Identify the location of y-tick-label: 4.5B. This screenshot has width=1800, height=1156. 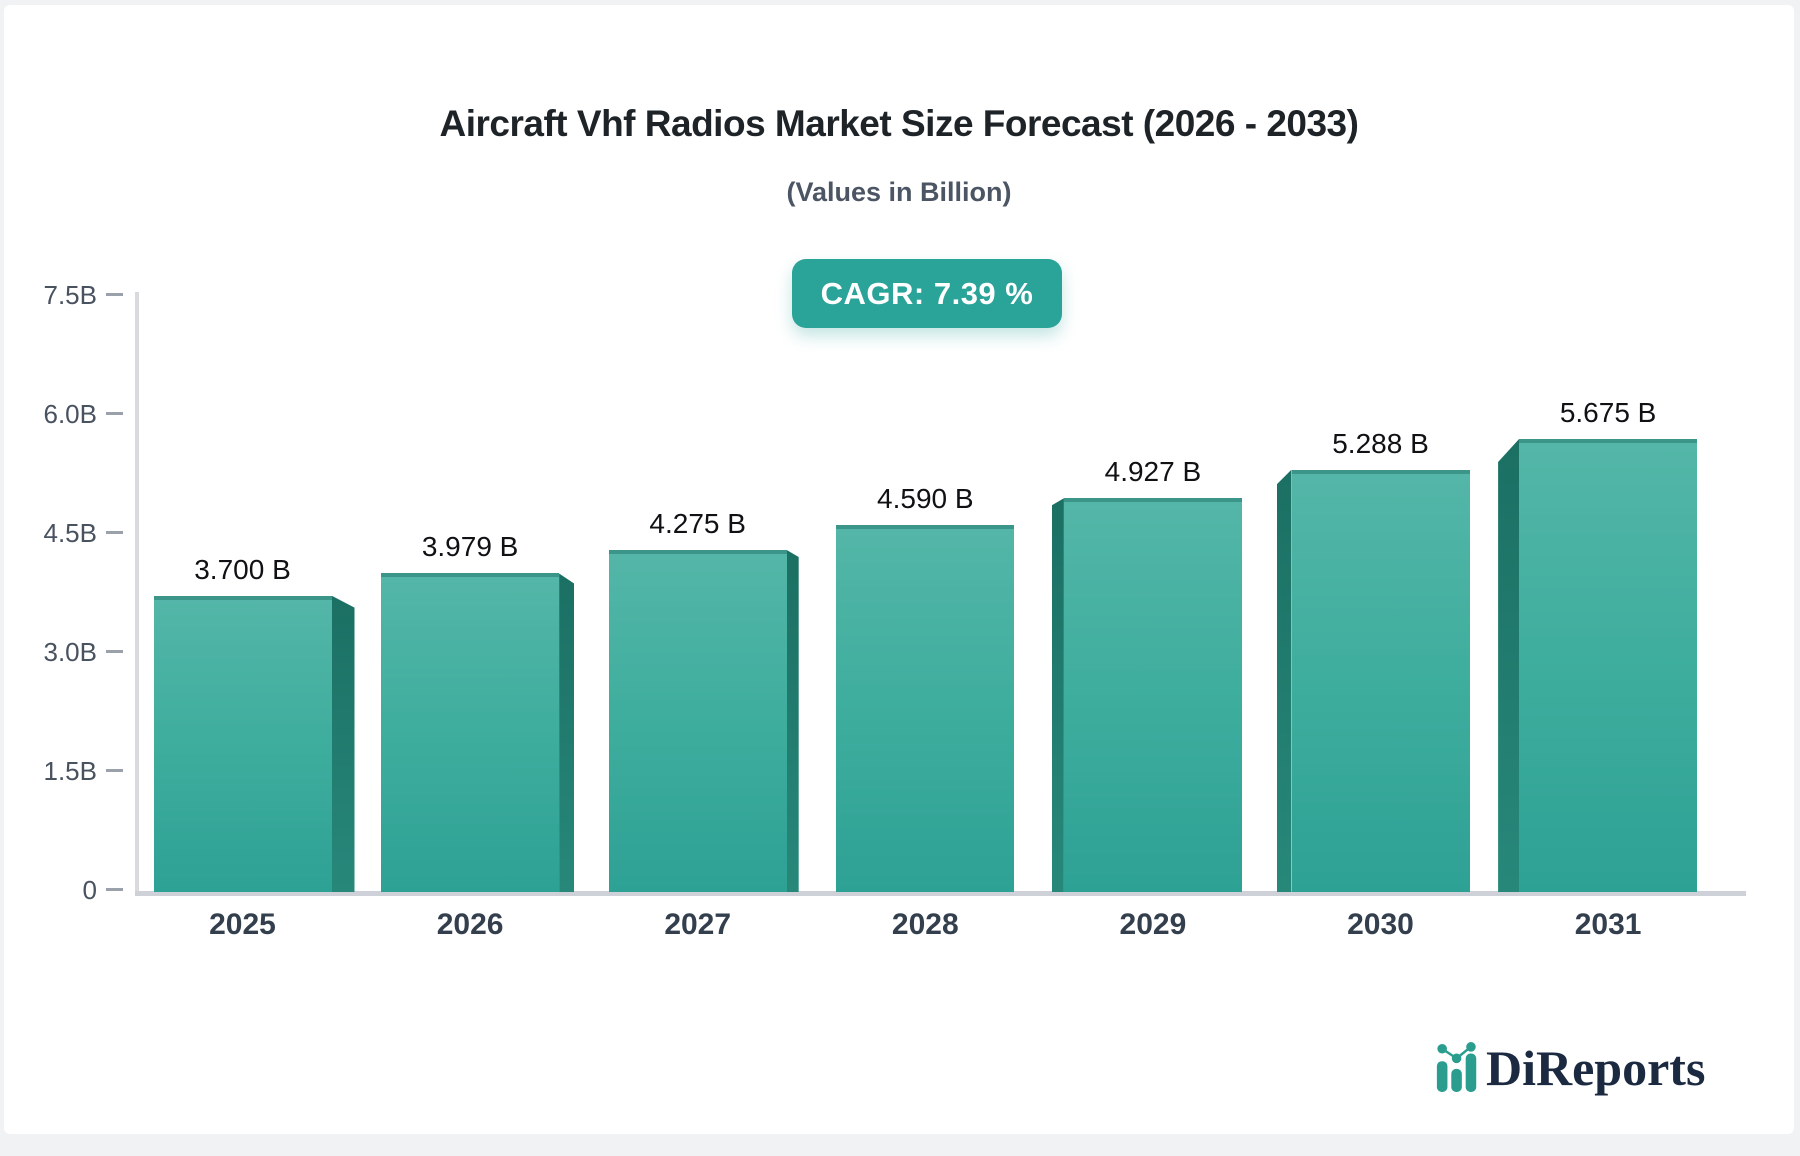
(70, 533).